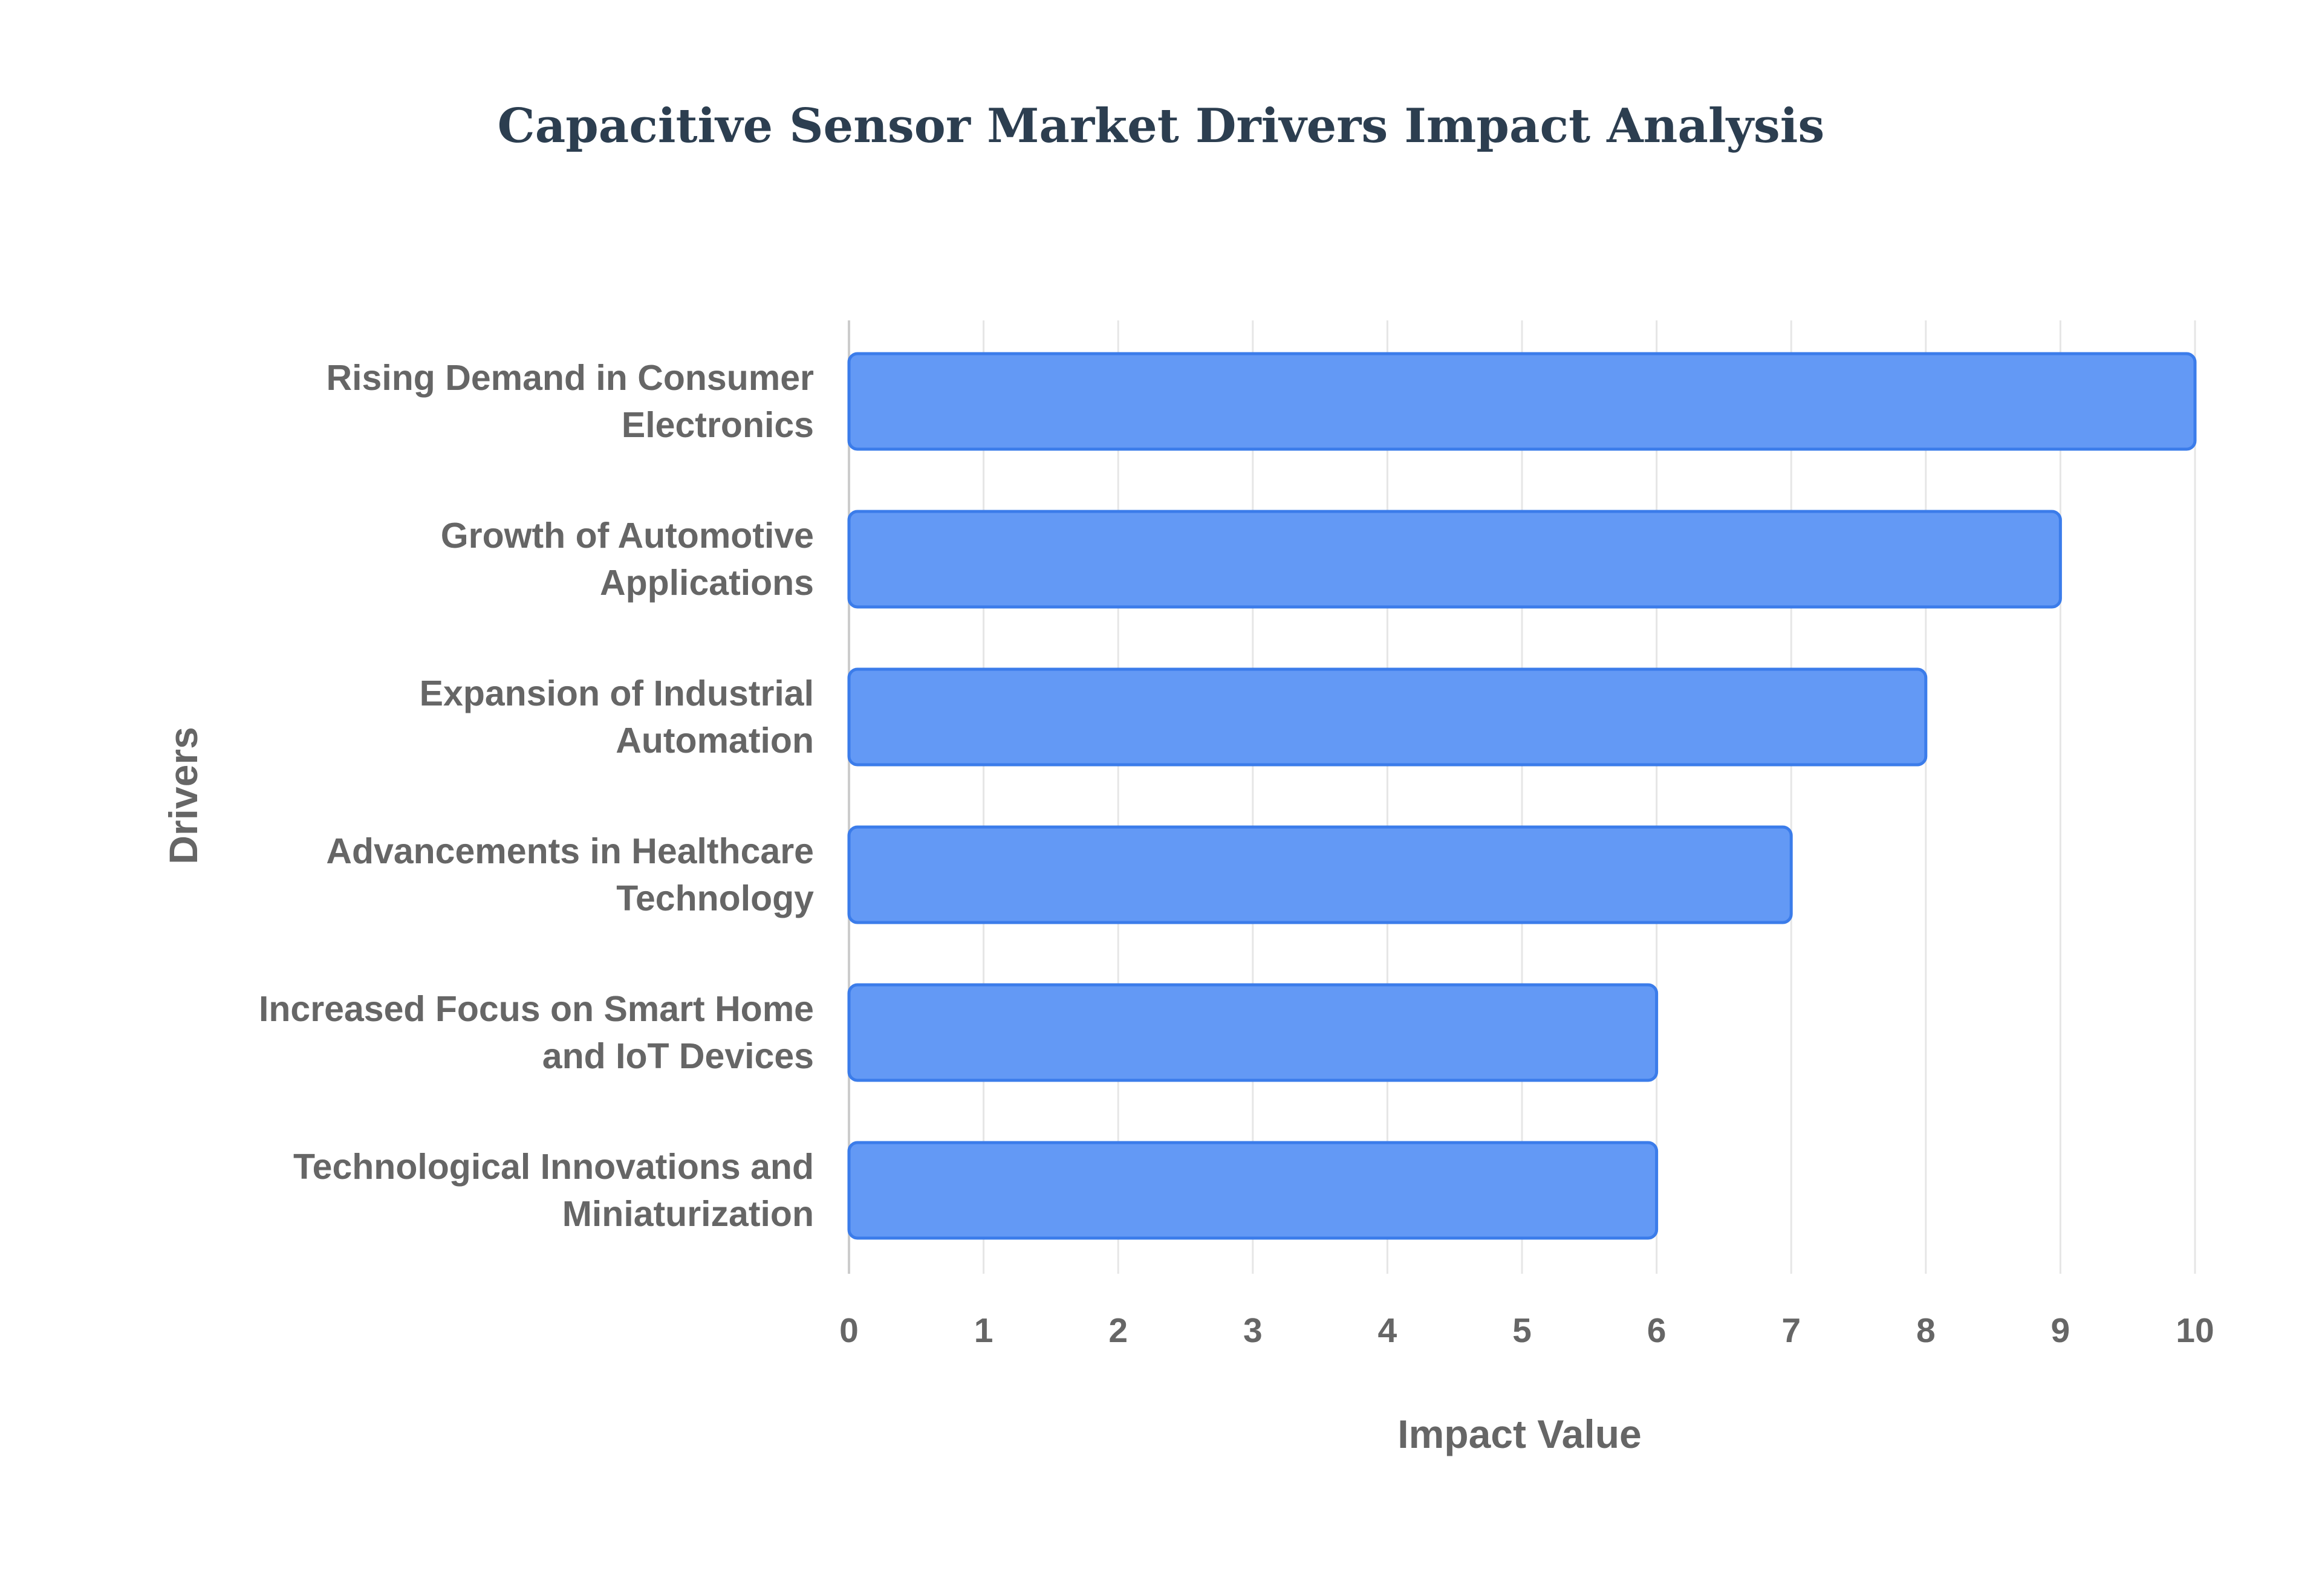  I want to click on x-tick-label: 2, so click(1118, 1330).